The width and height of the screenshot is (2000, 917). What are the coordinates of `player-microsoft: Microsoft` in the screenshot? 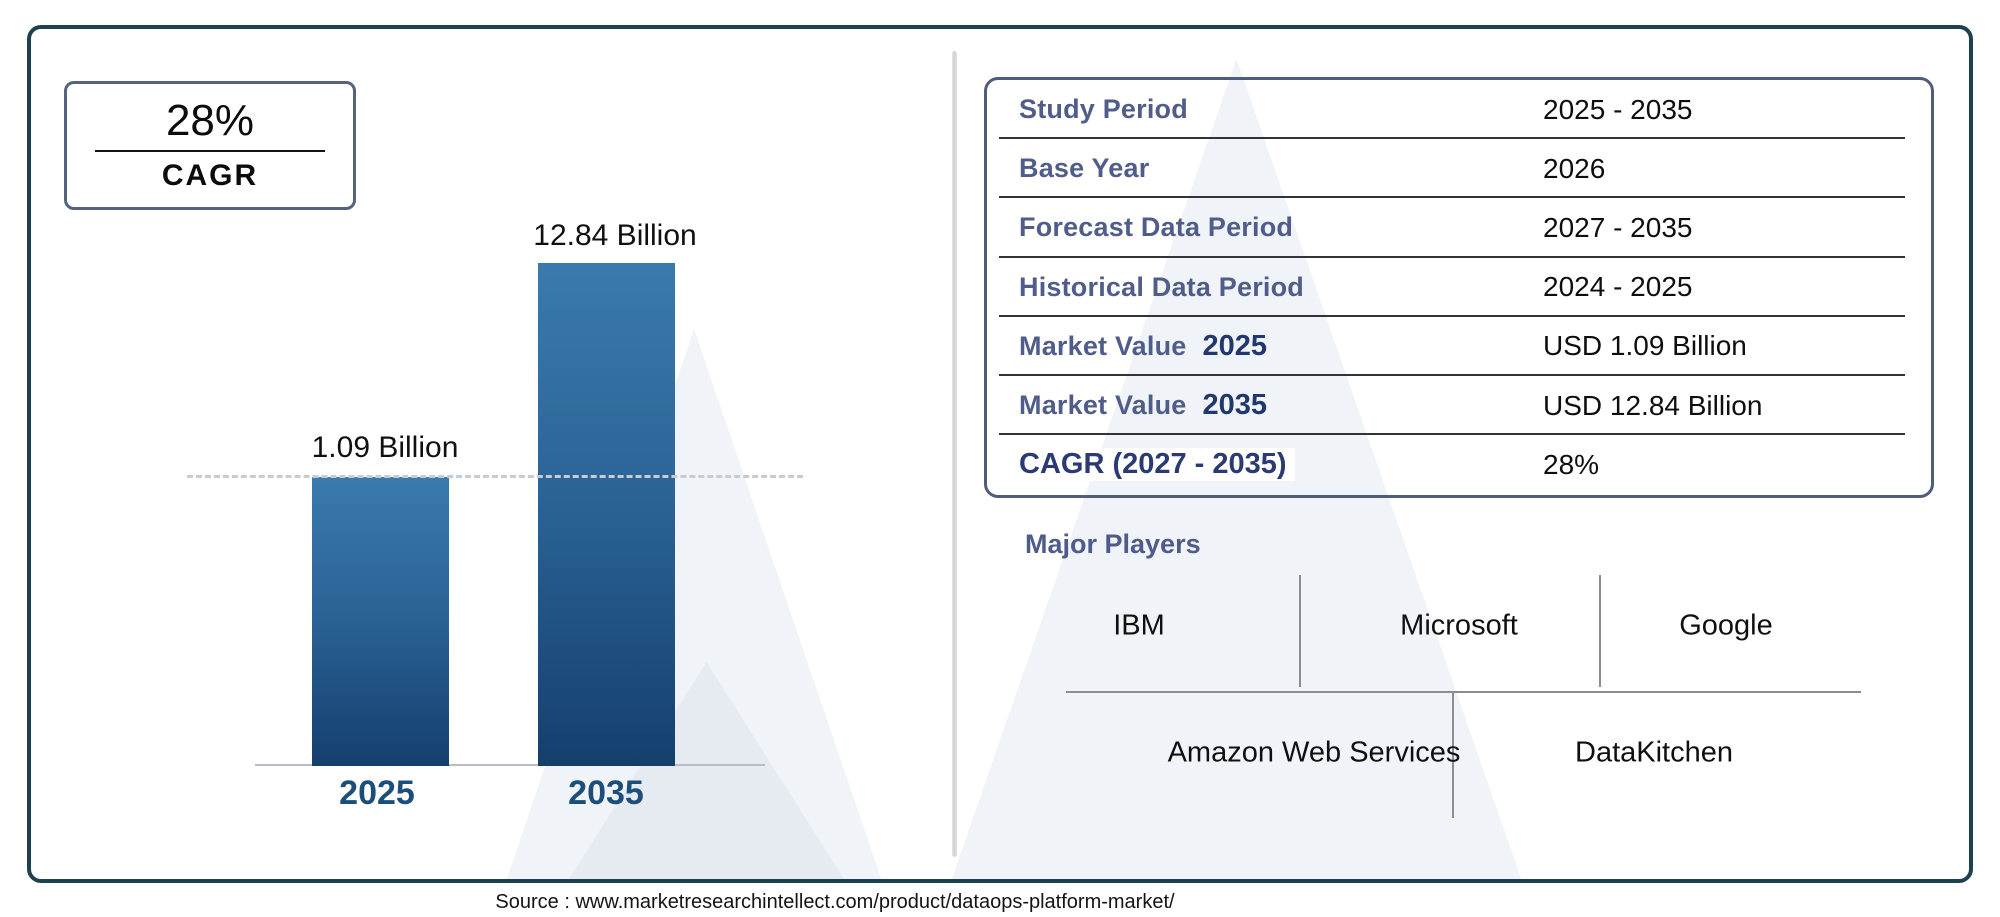 It's located at (1459, 625).